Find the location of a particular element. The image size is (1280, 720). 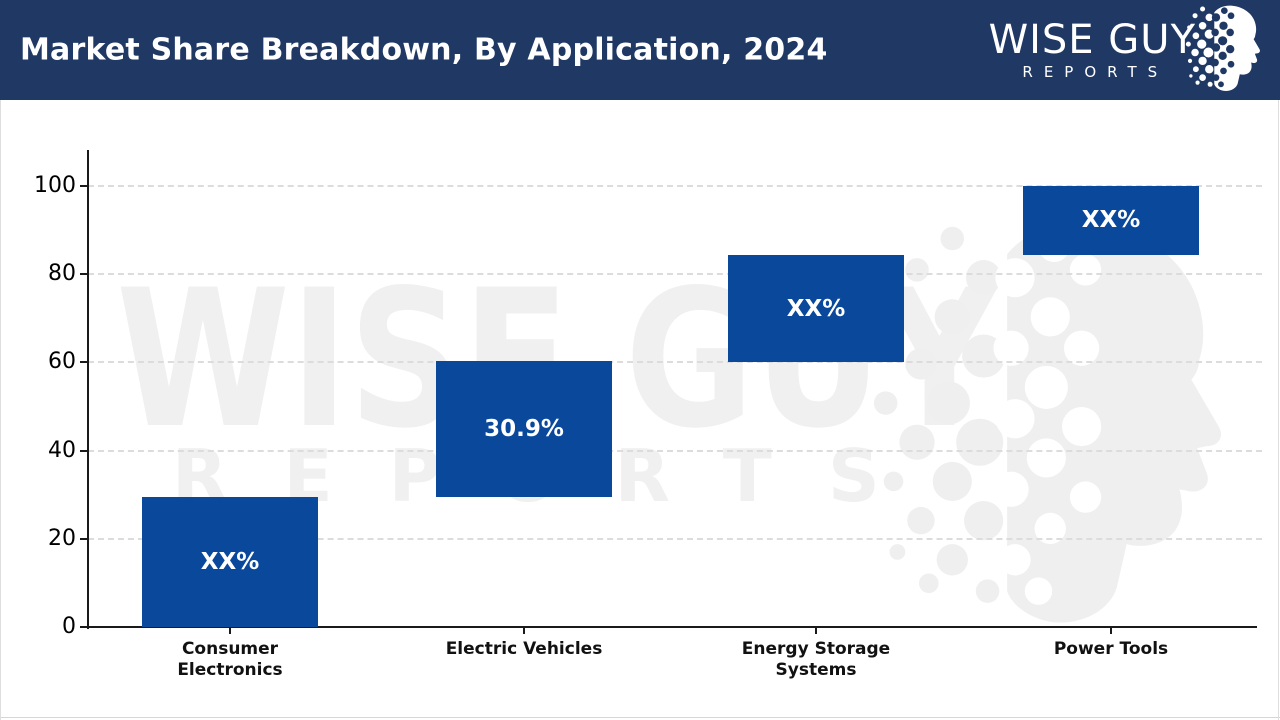

logo-name: WISE GUY is located at coordinates (1092, 39).